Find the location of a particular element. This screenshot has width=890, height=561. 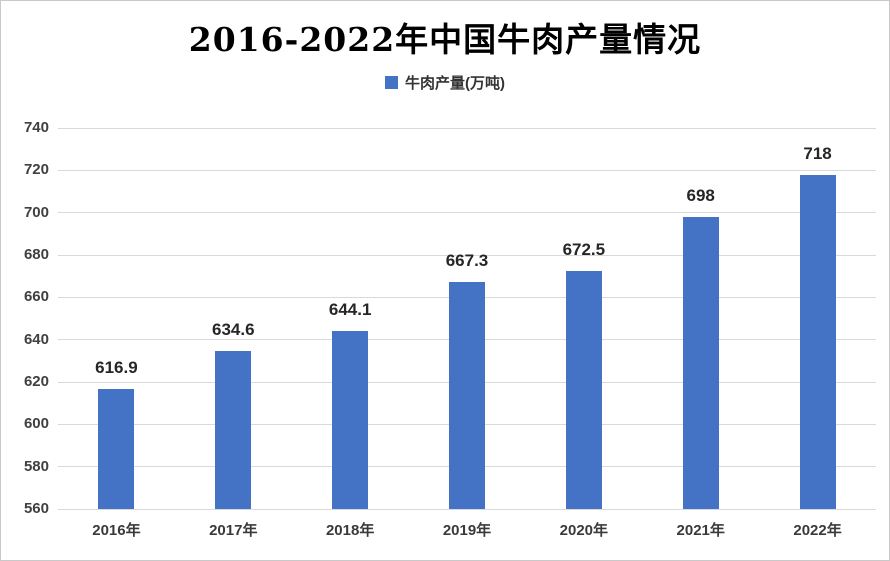

legend: 牛肉产量(万吨) is located at coordinates (445, 82).